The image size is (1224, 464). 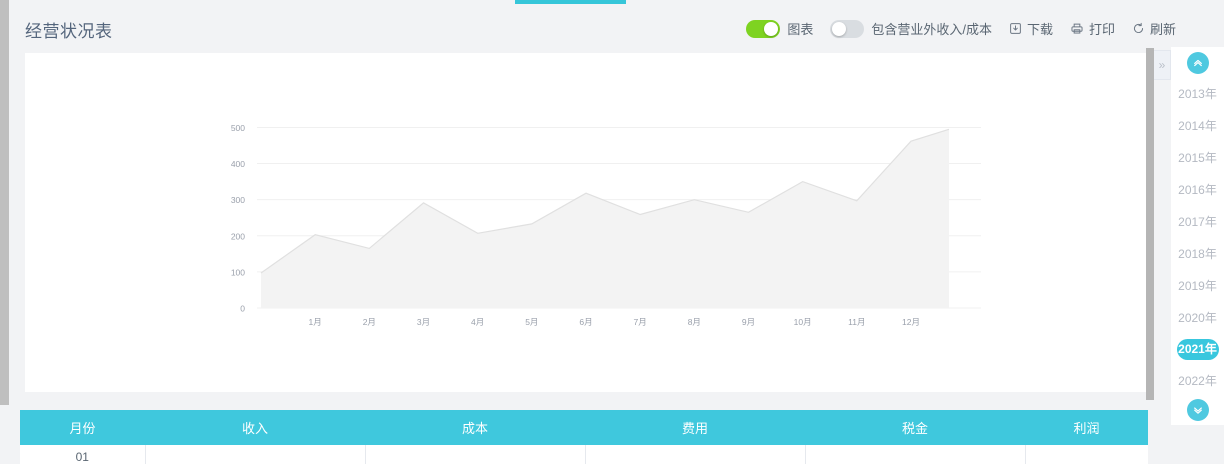 What do you see at coordinates (238, 164) in the screenshot?
I see `y-axis-tick-label: 400` at bounding box center [238, 164].